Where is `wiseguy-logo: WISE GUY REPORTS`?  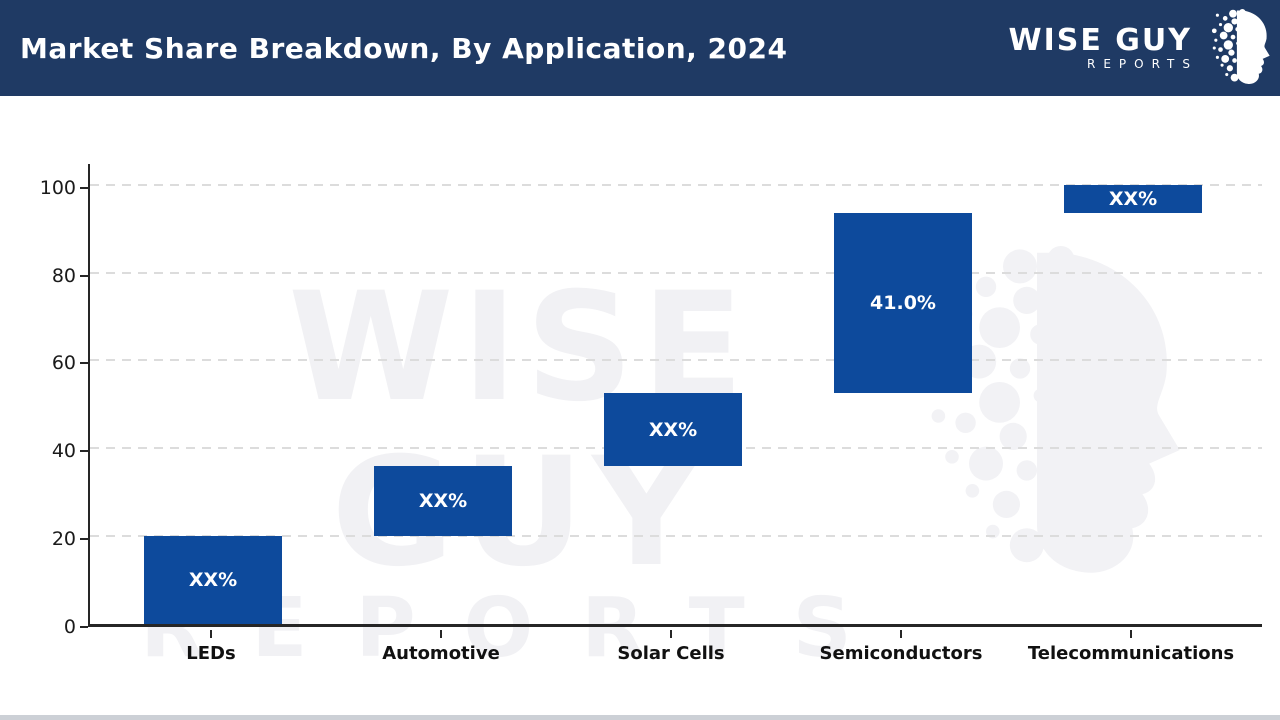 wiseguy-logo: WISE GUY REPORTS is located at coordinates (1144, 48).